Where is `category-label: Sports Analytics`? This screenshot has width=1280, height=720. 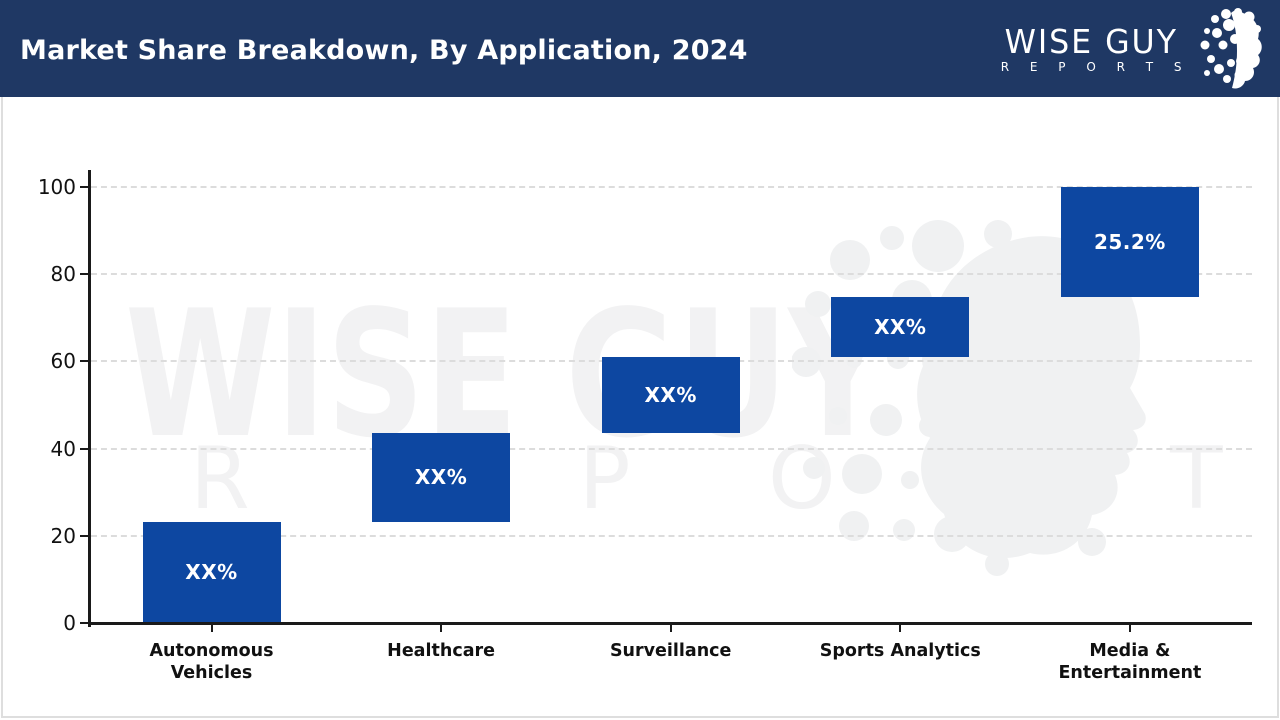
category-label: Sports Analytics is located at coordinates (900, 651).